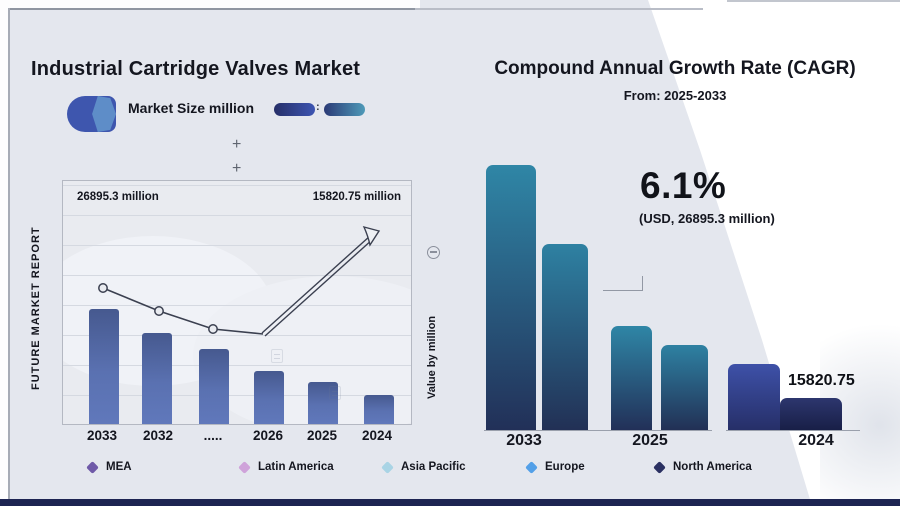 This screenshot has height=506, width=900. I want to click on page-title: Industrial Cartridge Valves Market, so click(196, 69).